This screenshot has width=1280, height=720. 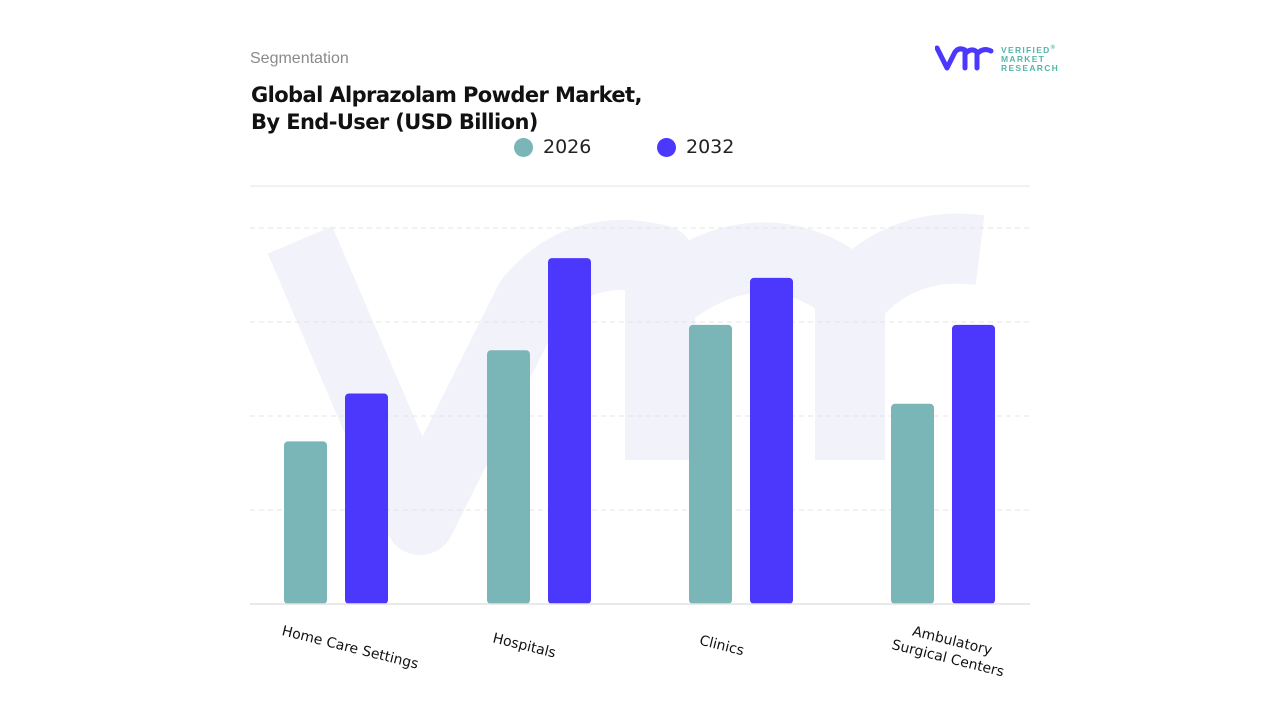 I want to click on title-line-1: Global Alprazolam Powder Market,, so click(x=446, y=95).